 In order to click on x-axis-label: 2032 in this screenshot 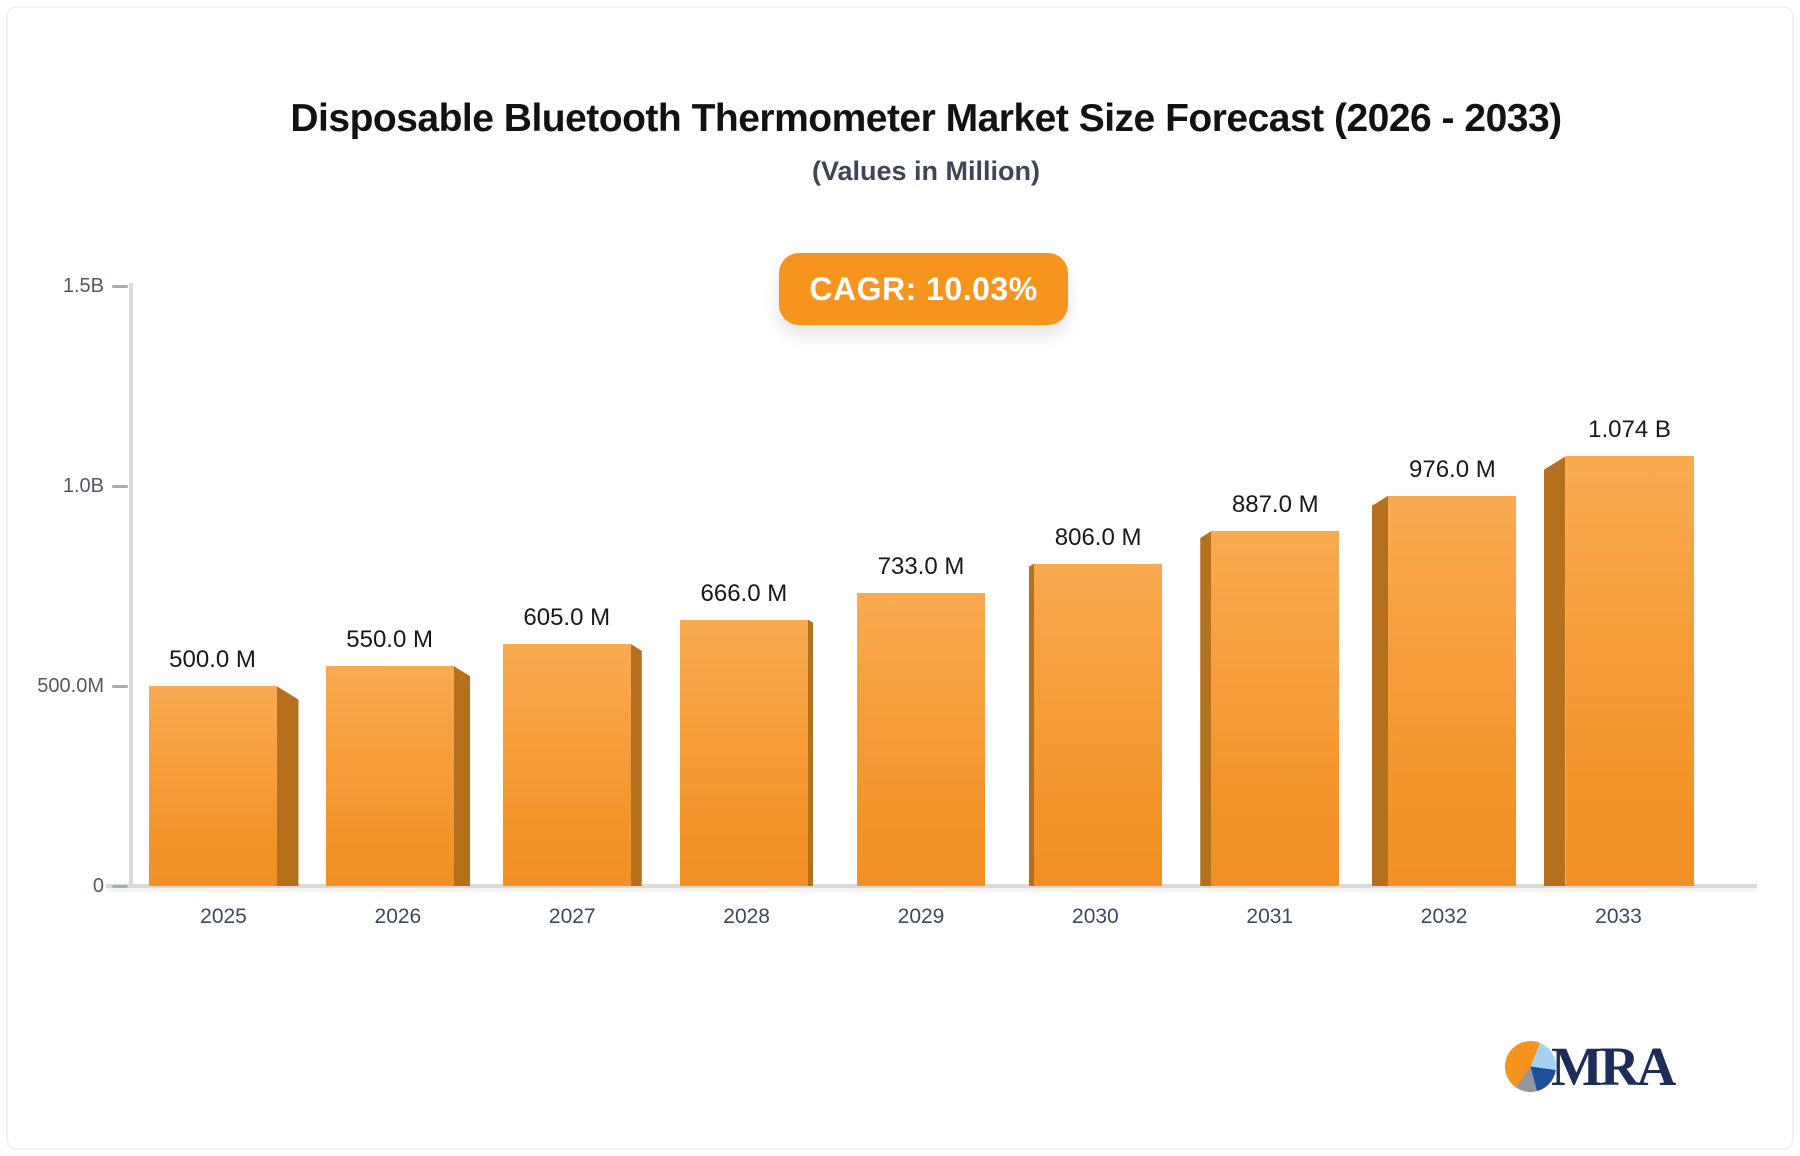, I will do `click(1444, 916)`.